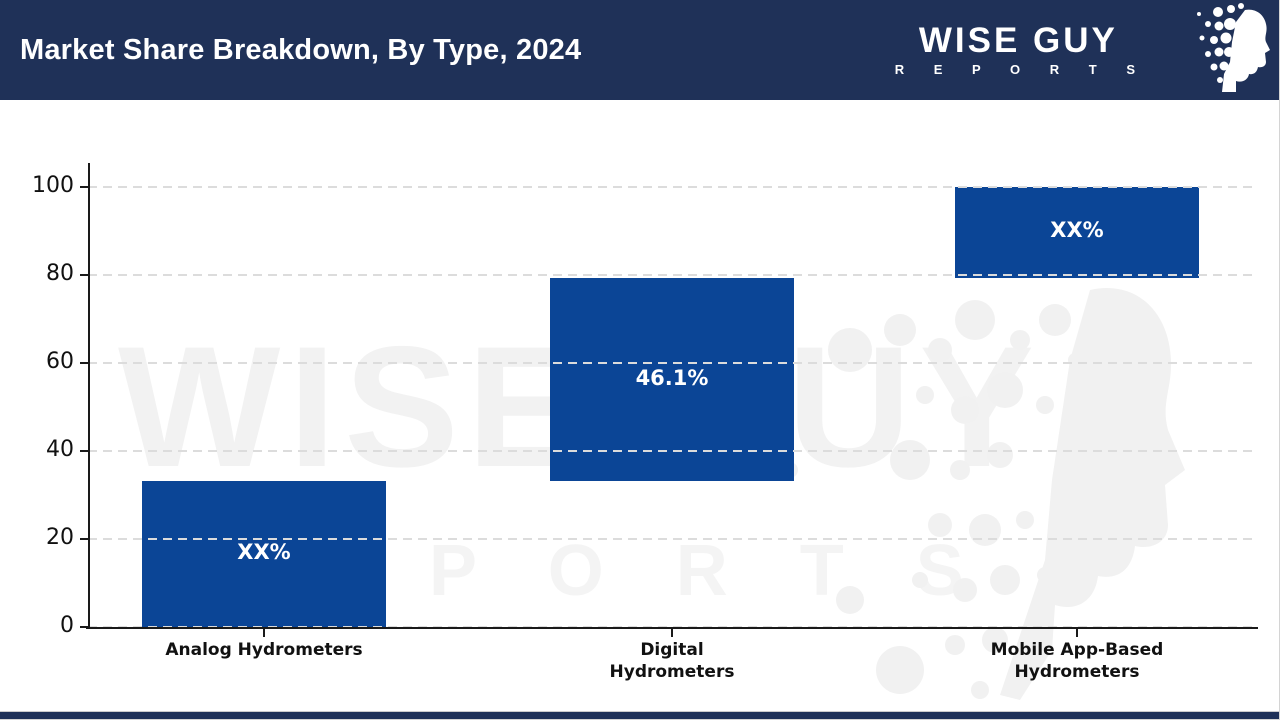  What do you see at coordinates (639, 715) in the screenshot?
I see `footer-band` at bounding box center [639, 715].